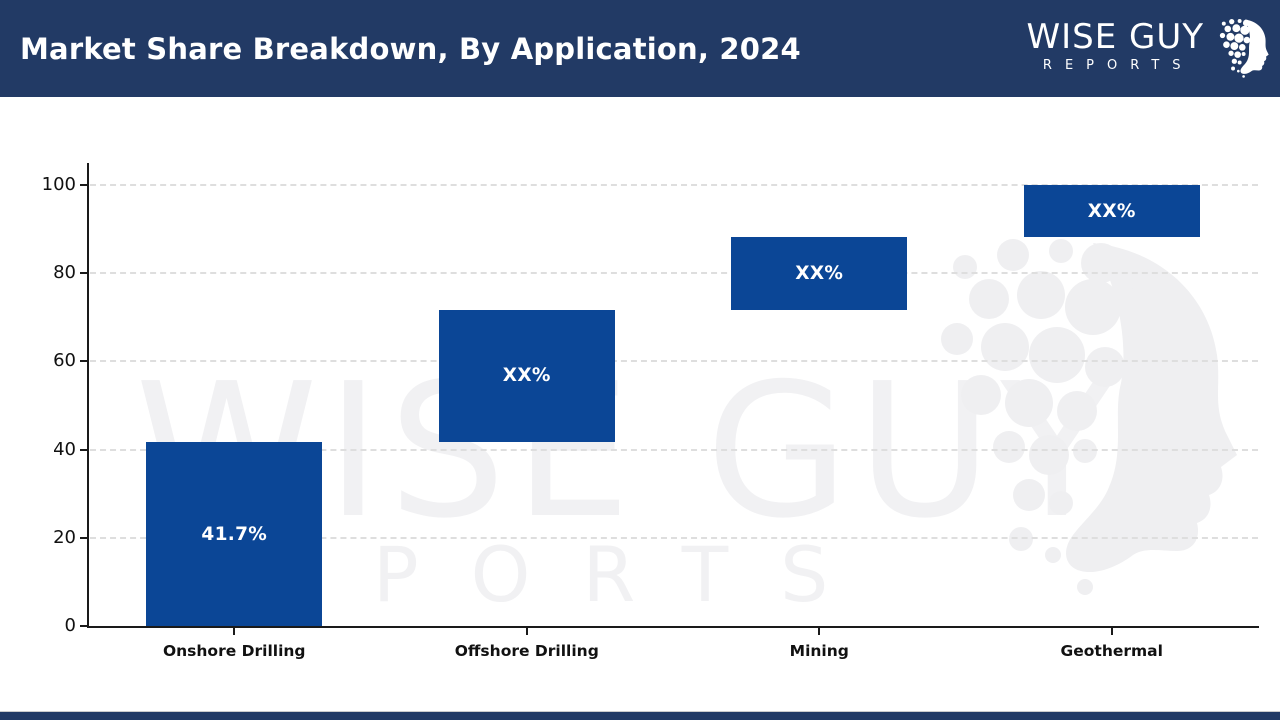  I want to click on x-category-label: Offshore Drilling, so click(526, 651).